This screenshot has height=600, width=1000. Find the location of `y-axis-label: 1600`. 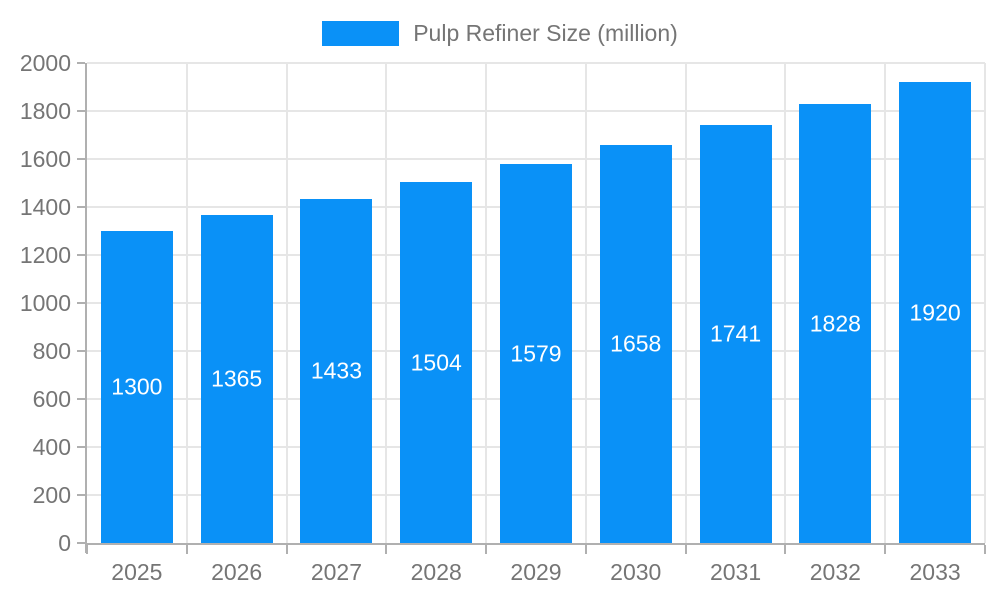

y-axis-label: 1600 is located at coordinates (45, 159).